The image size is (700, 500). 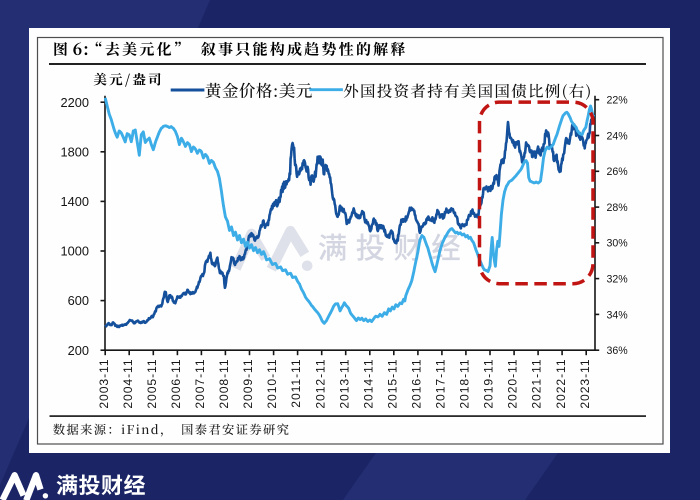 I want to click on svg-text: 2004-11, so click(x=128, y=384).